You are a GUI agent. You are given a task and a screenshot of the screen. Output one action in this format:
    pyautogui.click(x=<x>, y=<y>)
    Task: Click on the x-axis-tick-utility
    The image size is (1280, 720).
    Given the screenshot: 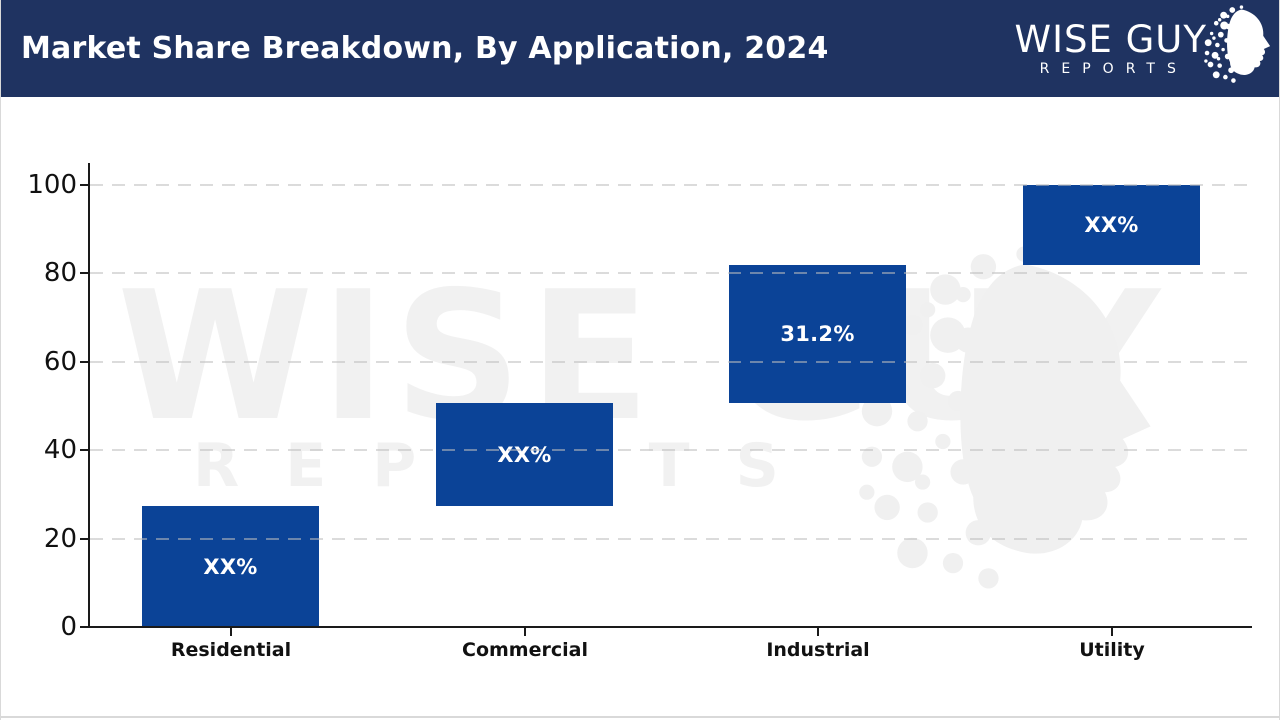 What is the action you would take?
    pyautogui.click(x=1112, y=632)
    